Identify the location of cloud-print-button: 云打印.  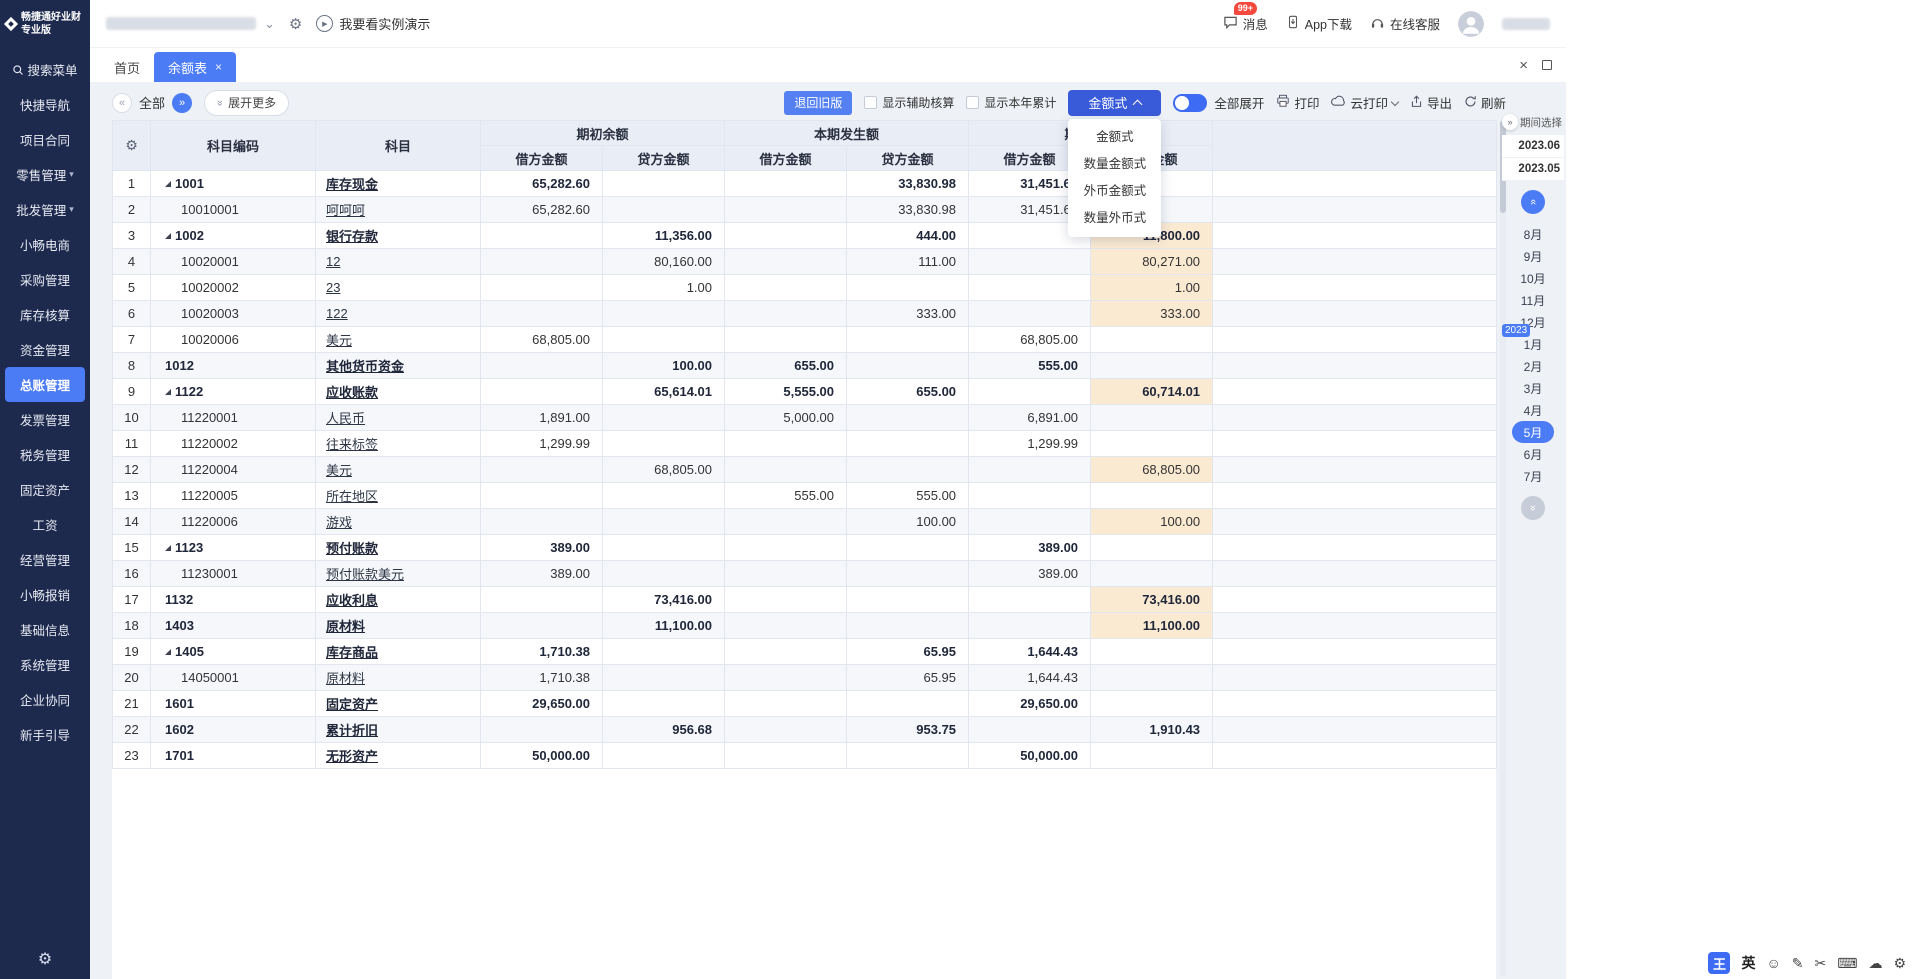
(1365, 102).